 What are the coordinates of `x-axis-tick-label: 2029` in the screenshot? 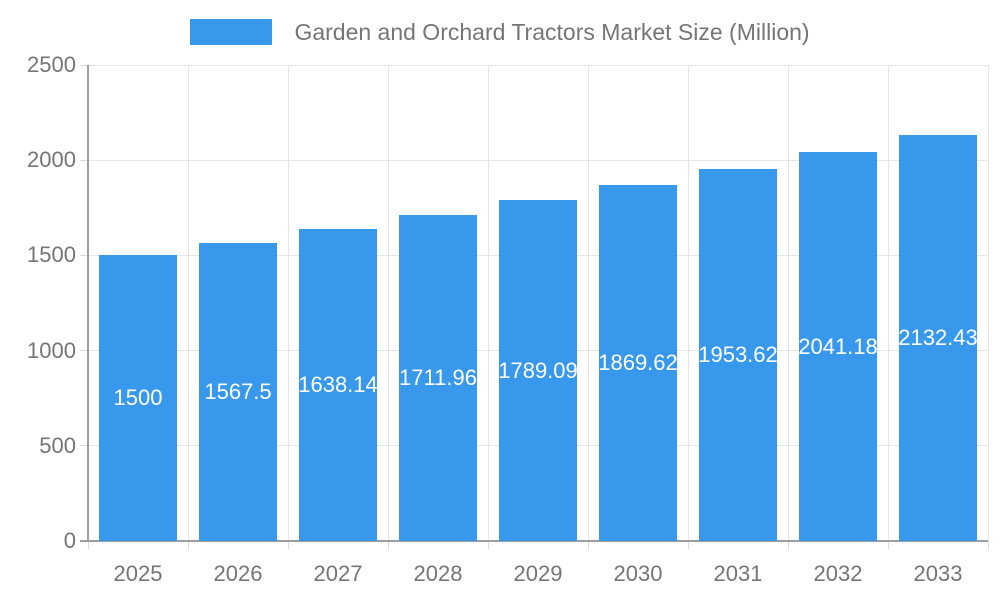 It's located at (538, 573).